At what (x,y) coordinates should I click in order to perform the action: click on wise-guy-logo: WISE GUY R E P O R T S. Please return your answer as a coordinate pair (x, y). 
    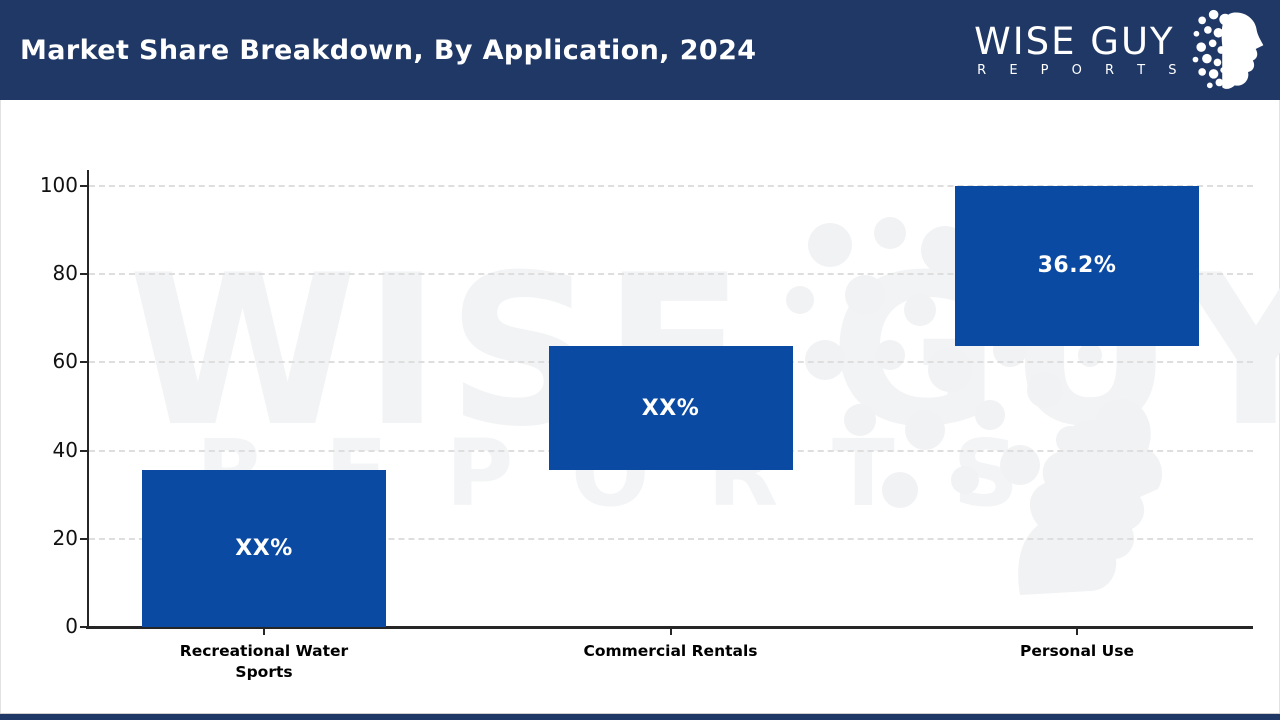
    Looking at the image, I should click on (1120, 50).